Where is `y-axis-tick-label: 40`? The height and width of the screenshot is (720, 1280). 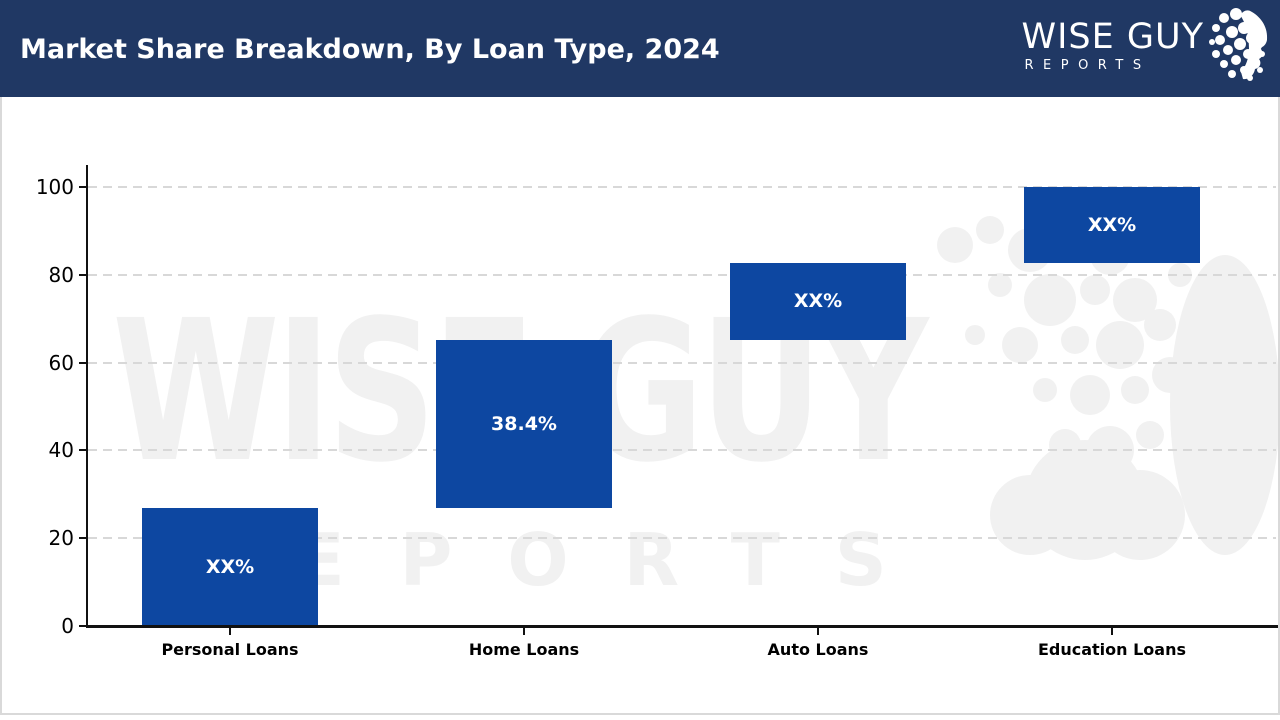 y-axis-tick-label: 40 is located at coordinates (61, 450).